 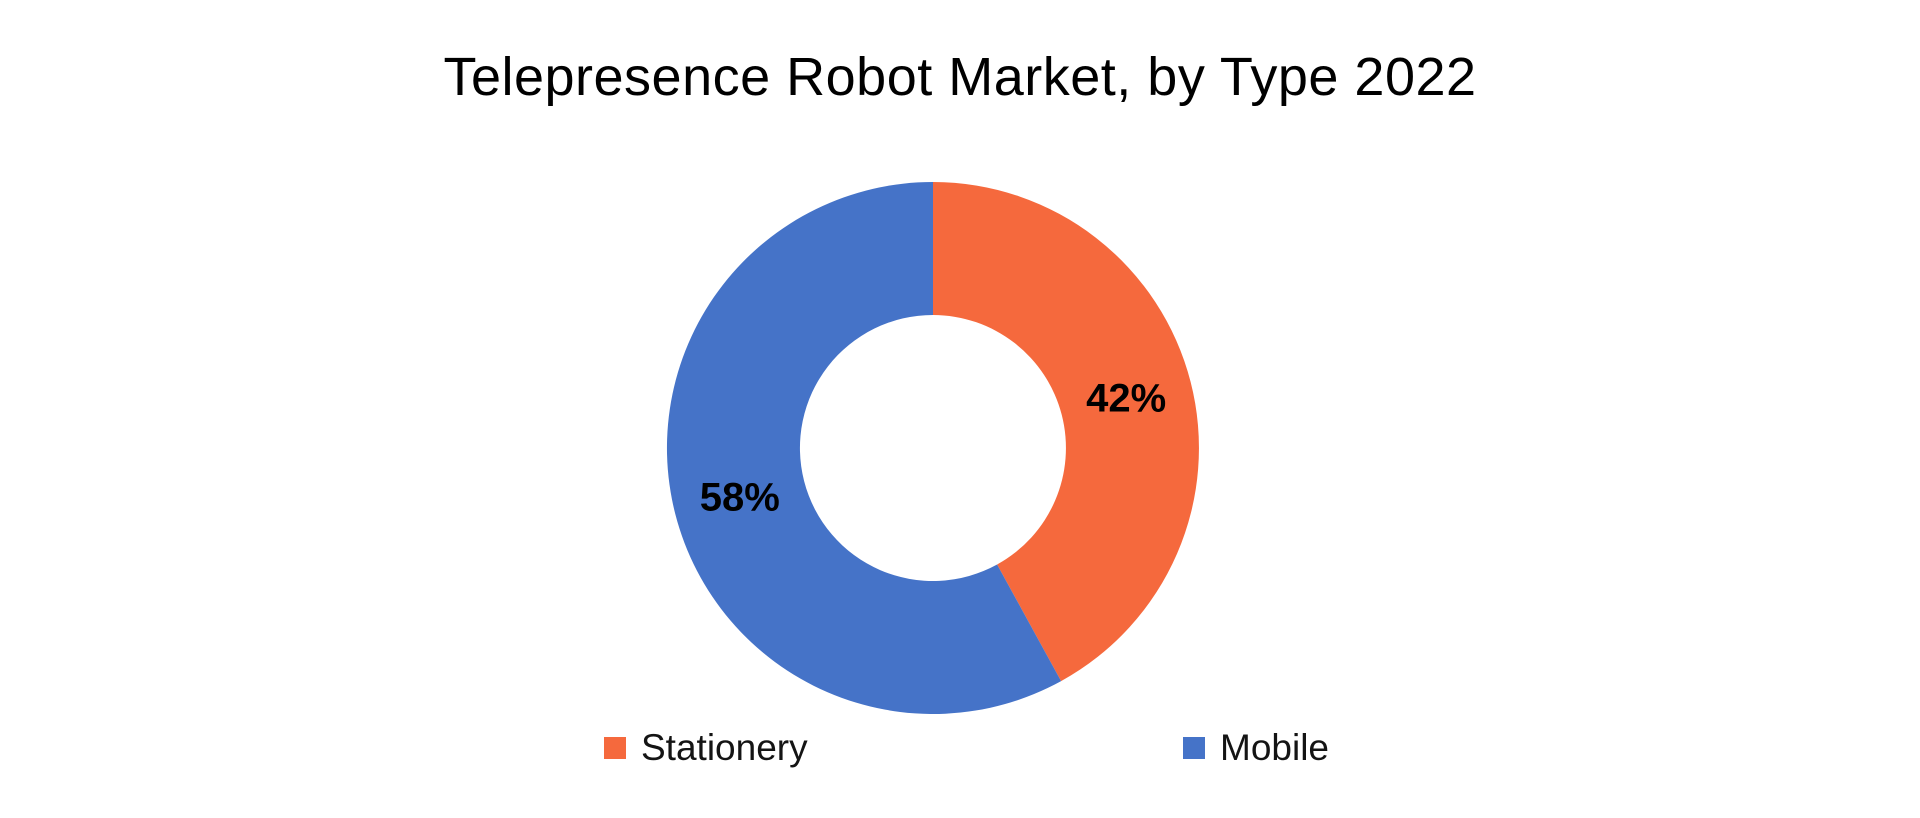 I want to click on legend-item-stationery: Stationery, so click(x=706, y=747).